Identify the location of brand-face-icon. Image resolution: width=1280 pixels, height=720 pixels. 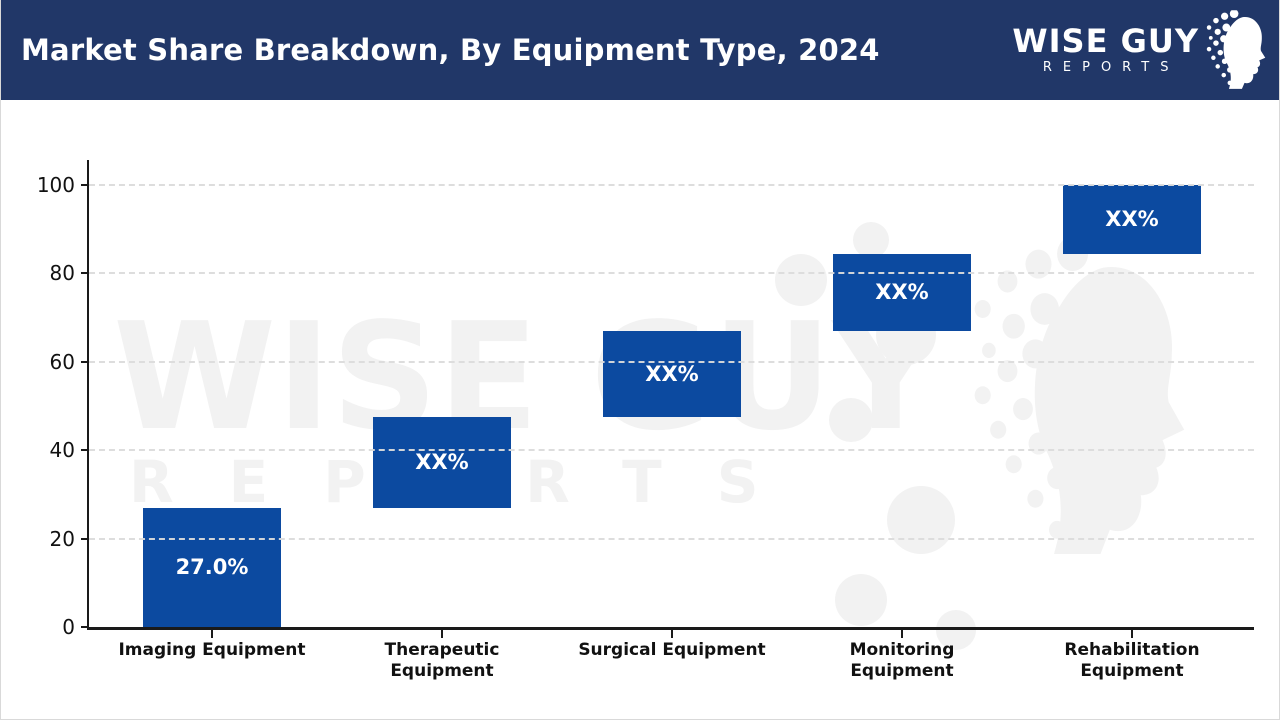
(1235, 50).